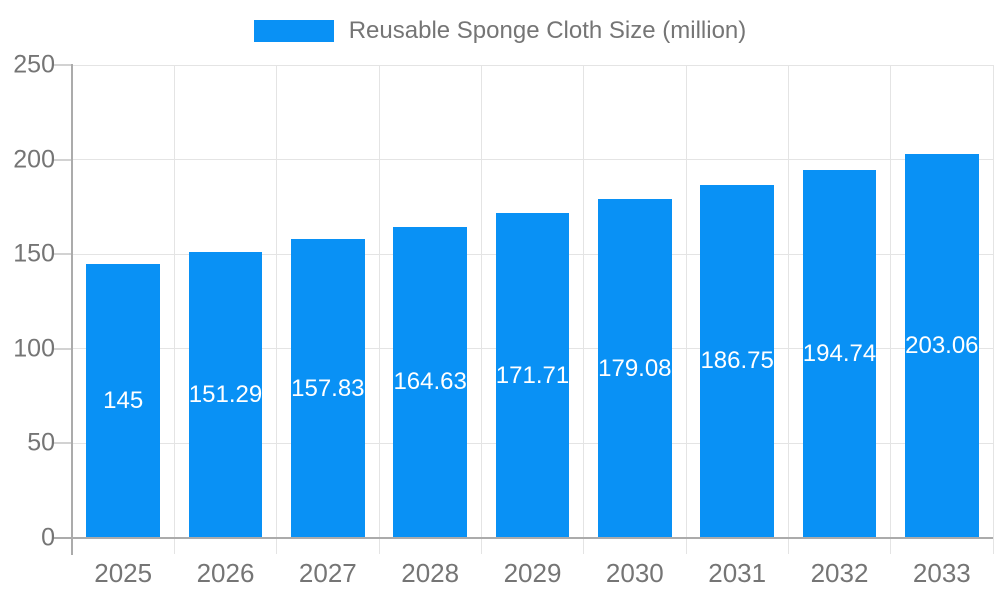 Image resolution: width=1000 pixels, height=600 pixels. I want to click on y-axis-line, so click(72, 309).